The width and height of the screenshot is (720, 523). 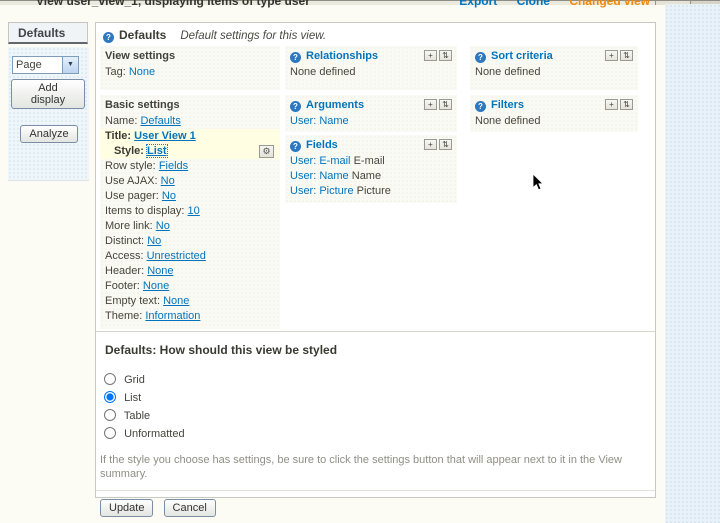 I want to click on style-option-grid: Grid, so click(x=379, y=380).